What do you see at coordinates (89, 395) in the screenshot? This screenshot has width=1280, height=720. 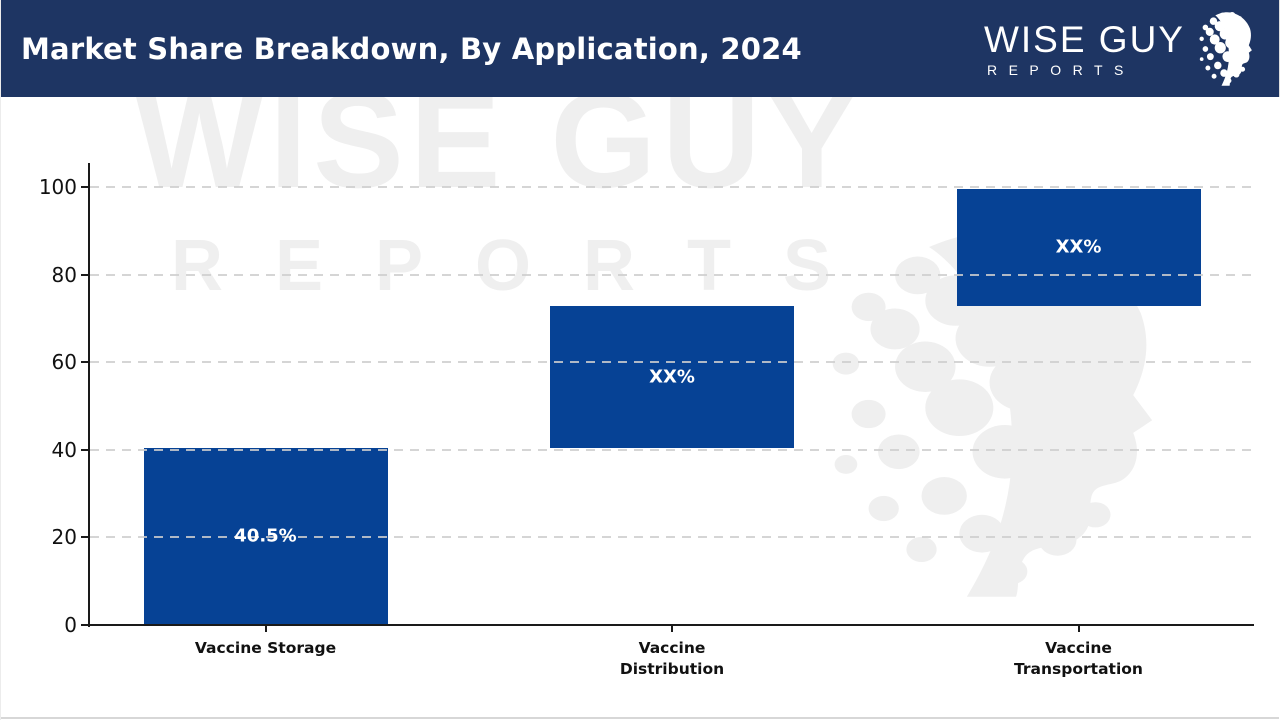 I see `y-axis-line` at bounding box center [89, 395].